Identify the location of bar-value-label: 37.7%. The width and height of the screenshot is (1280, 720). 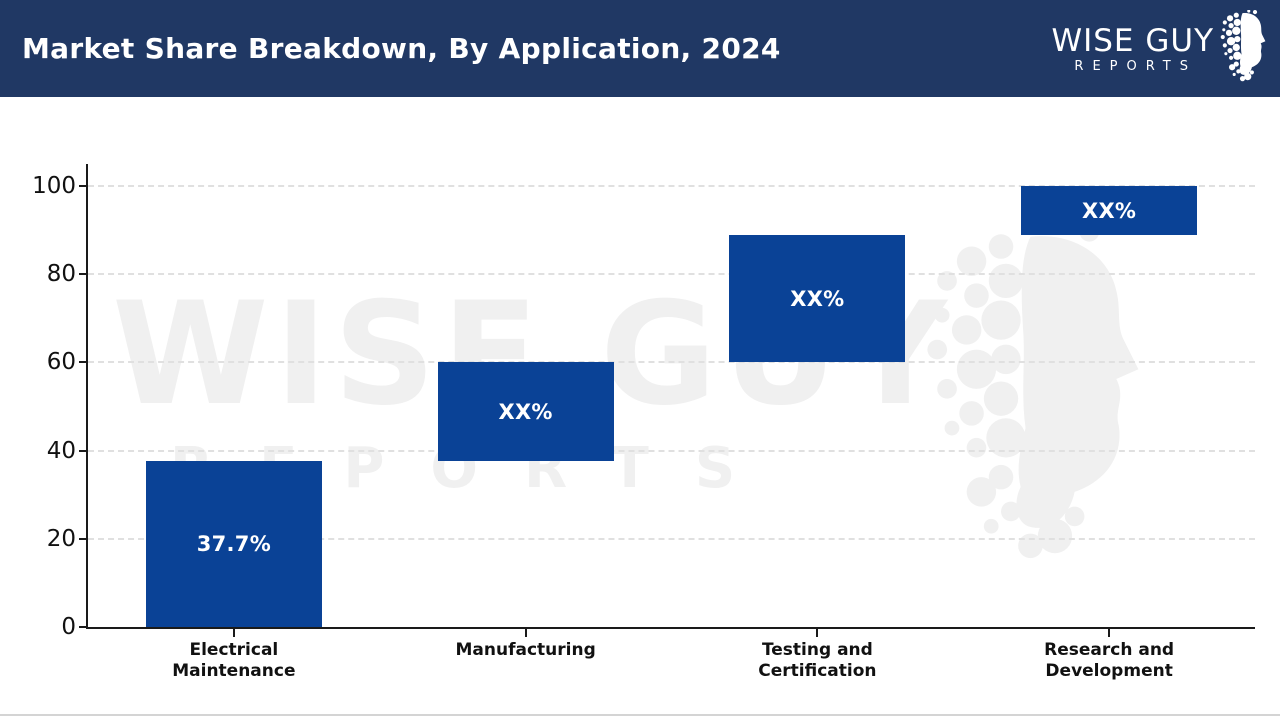
(234, 543).